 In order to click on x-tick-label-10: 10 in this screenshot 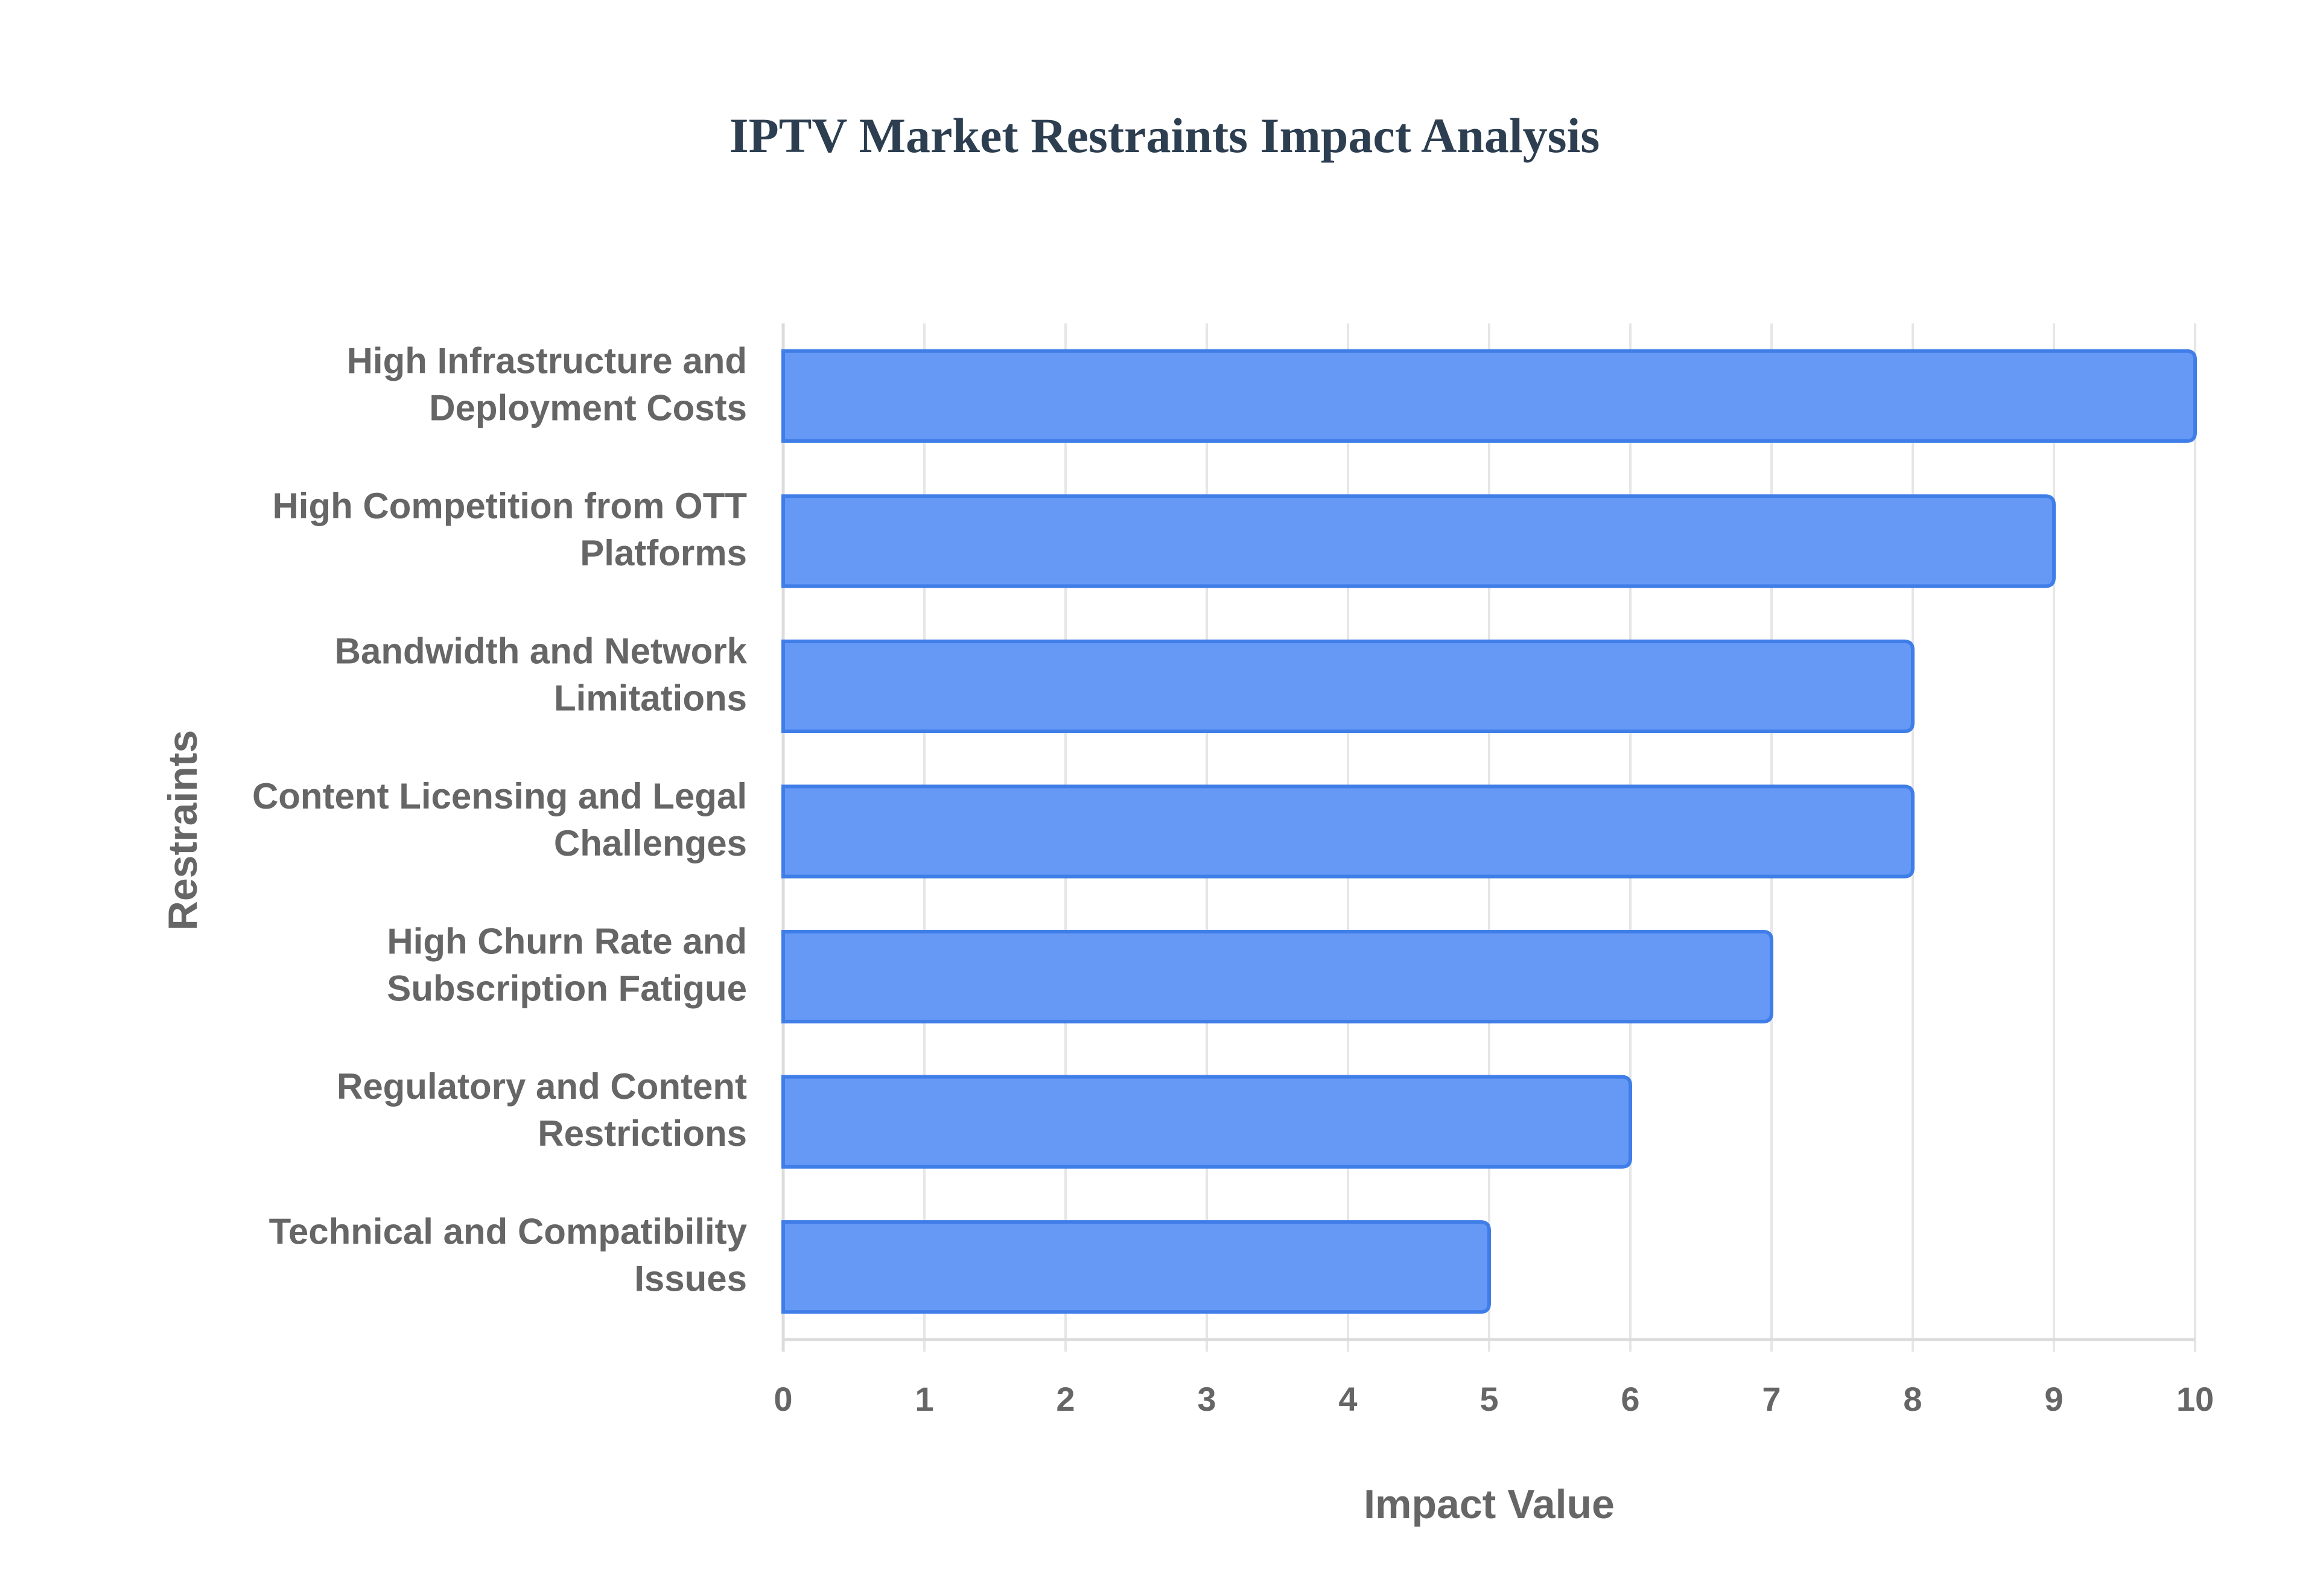, I will do `click(2195, 1399)`.